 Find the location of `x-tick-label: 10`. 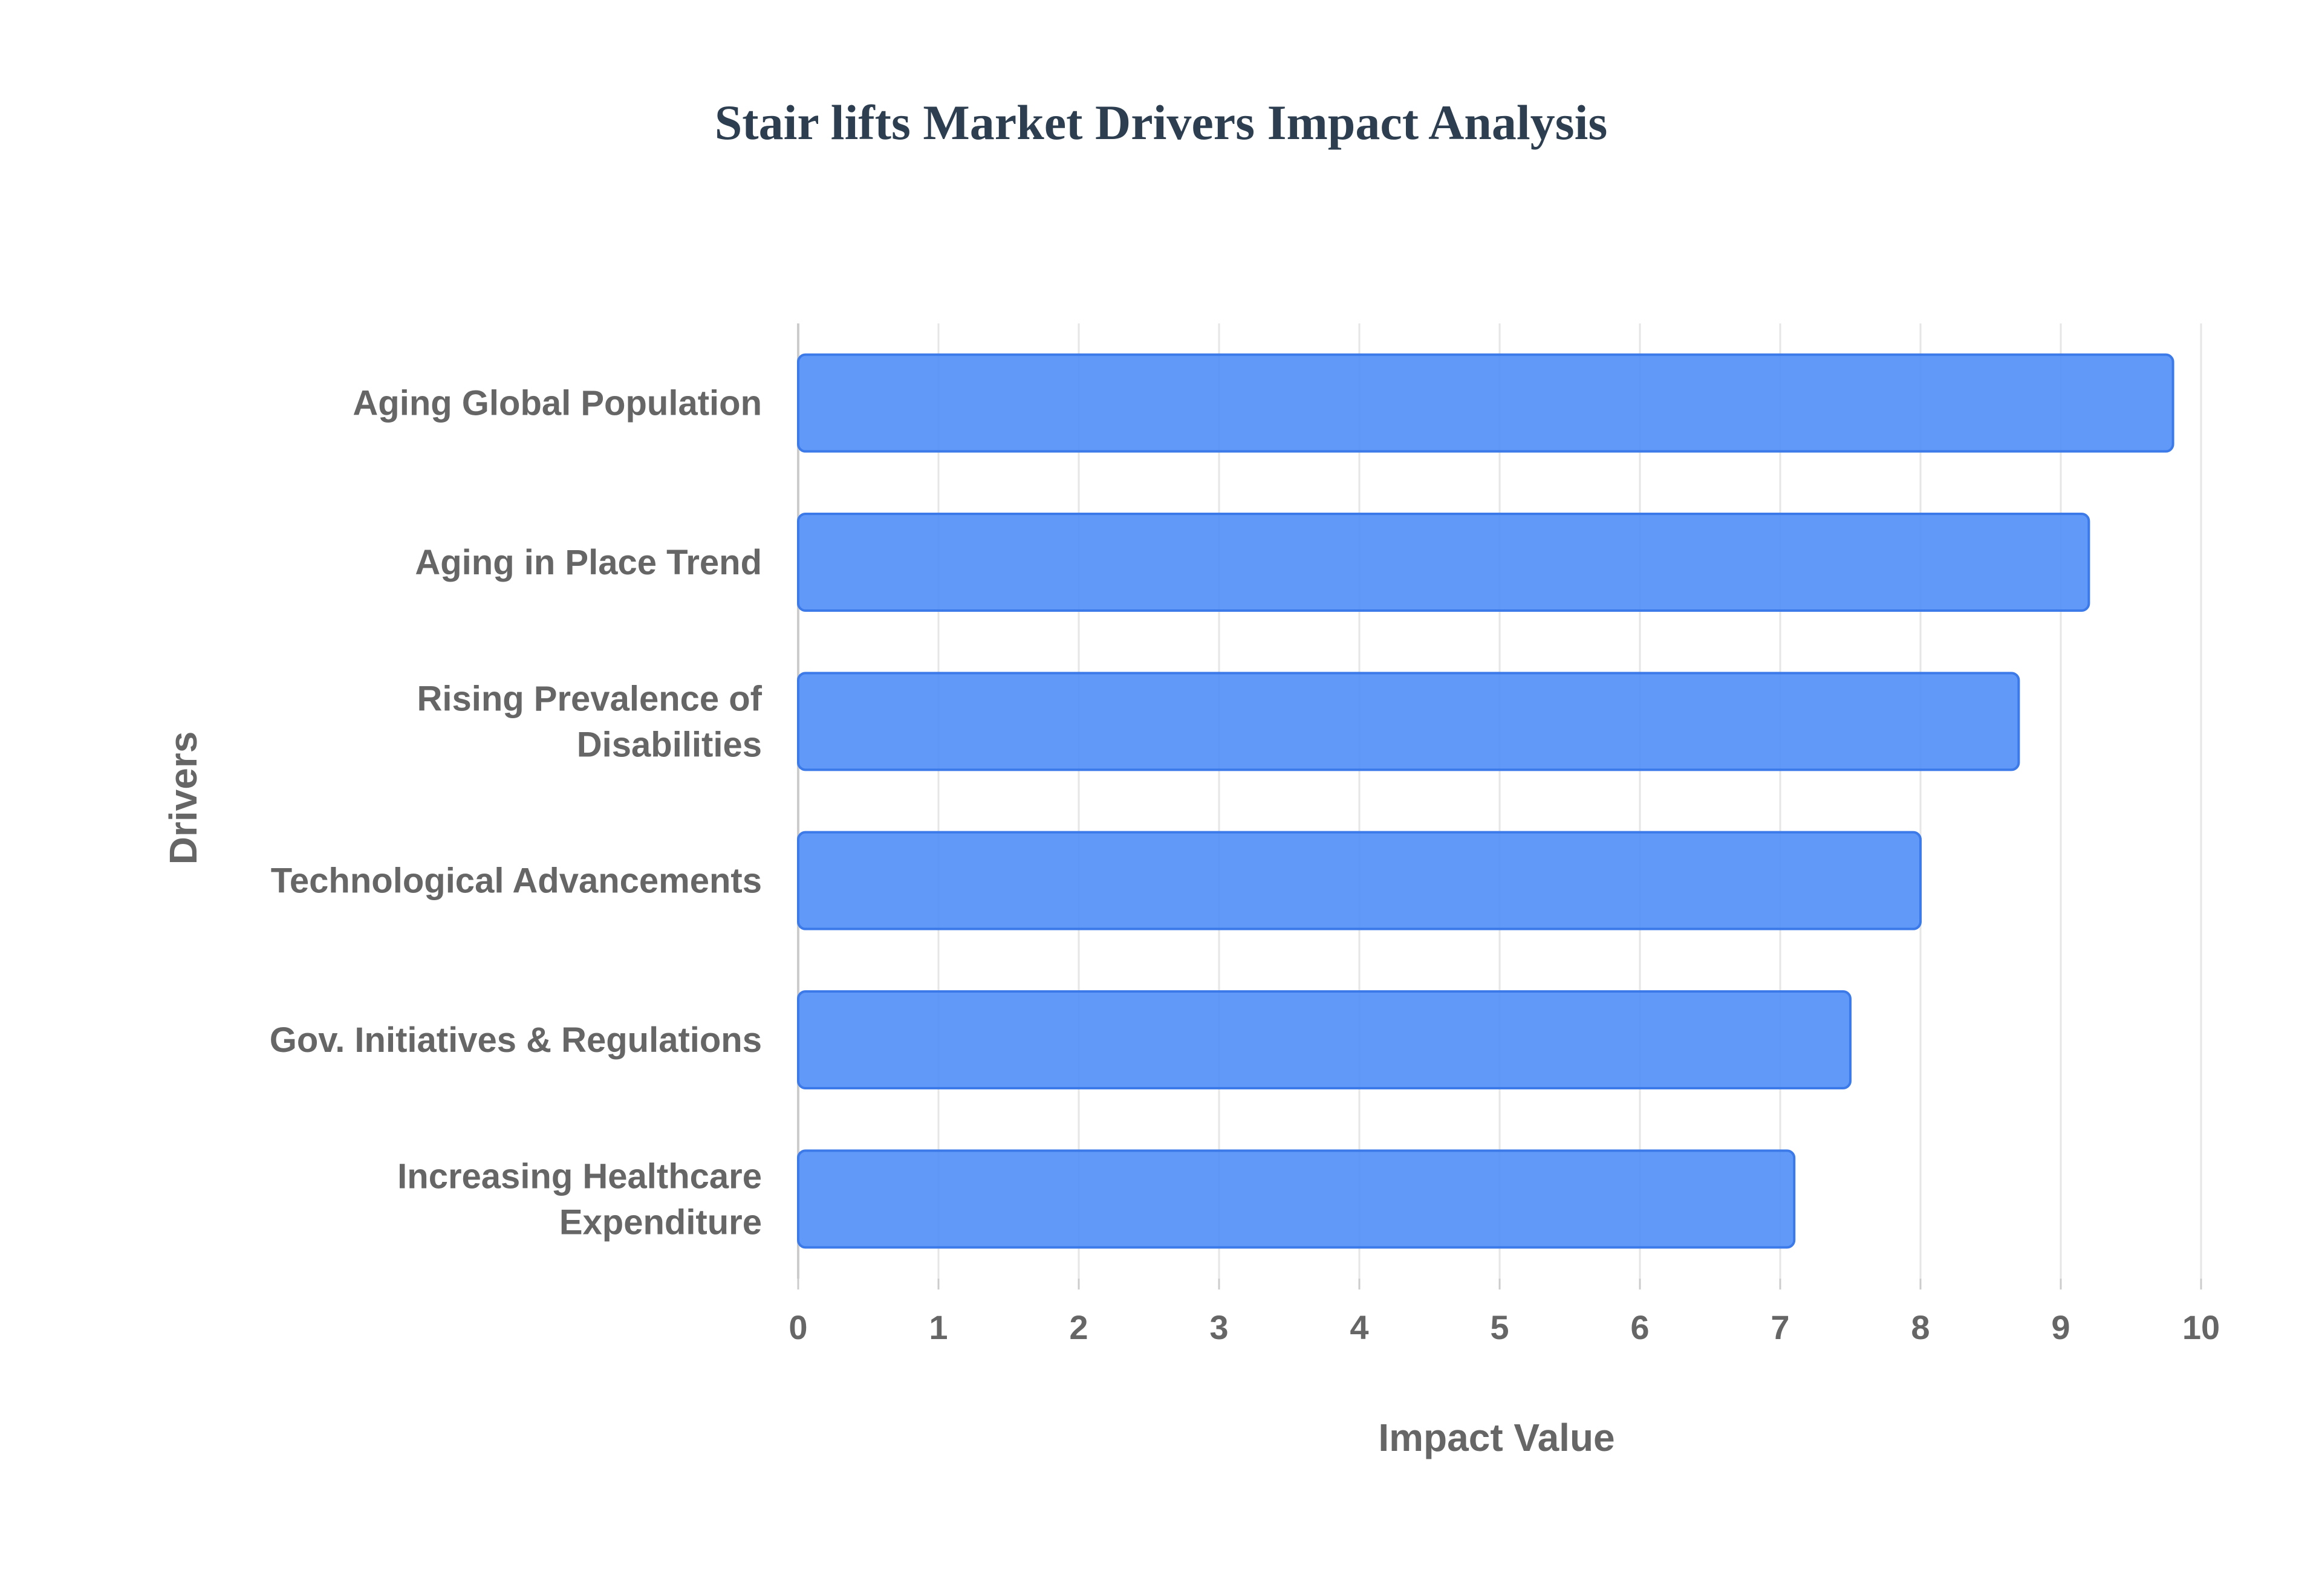

x-tick-label: 10 is located at coordinates (2201, 1327).